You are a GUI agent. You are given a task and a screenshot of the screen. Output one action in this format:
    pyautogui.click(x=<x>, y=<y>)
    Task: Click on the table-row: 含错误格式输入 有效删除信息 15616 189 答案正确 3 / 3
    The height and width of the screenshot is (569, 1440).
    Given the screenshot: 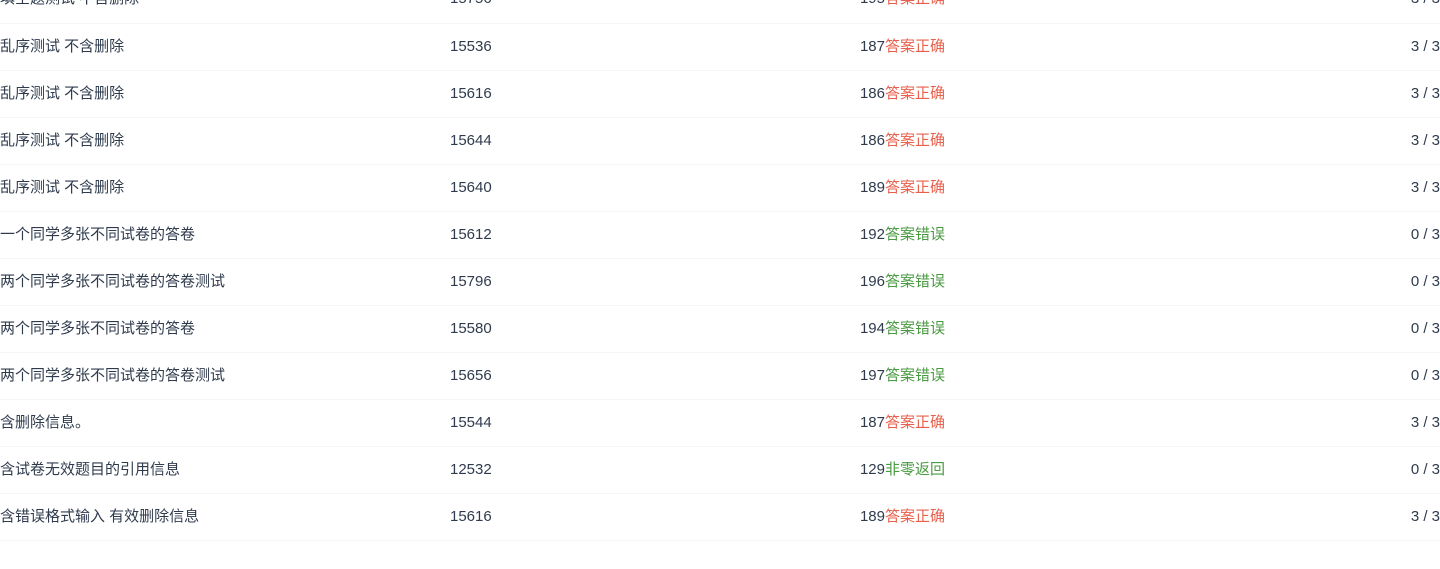 What is the action you would take?
    pyautogui.click(x=720, y=516)
    